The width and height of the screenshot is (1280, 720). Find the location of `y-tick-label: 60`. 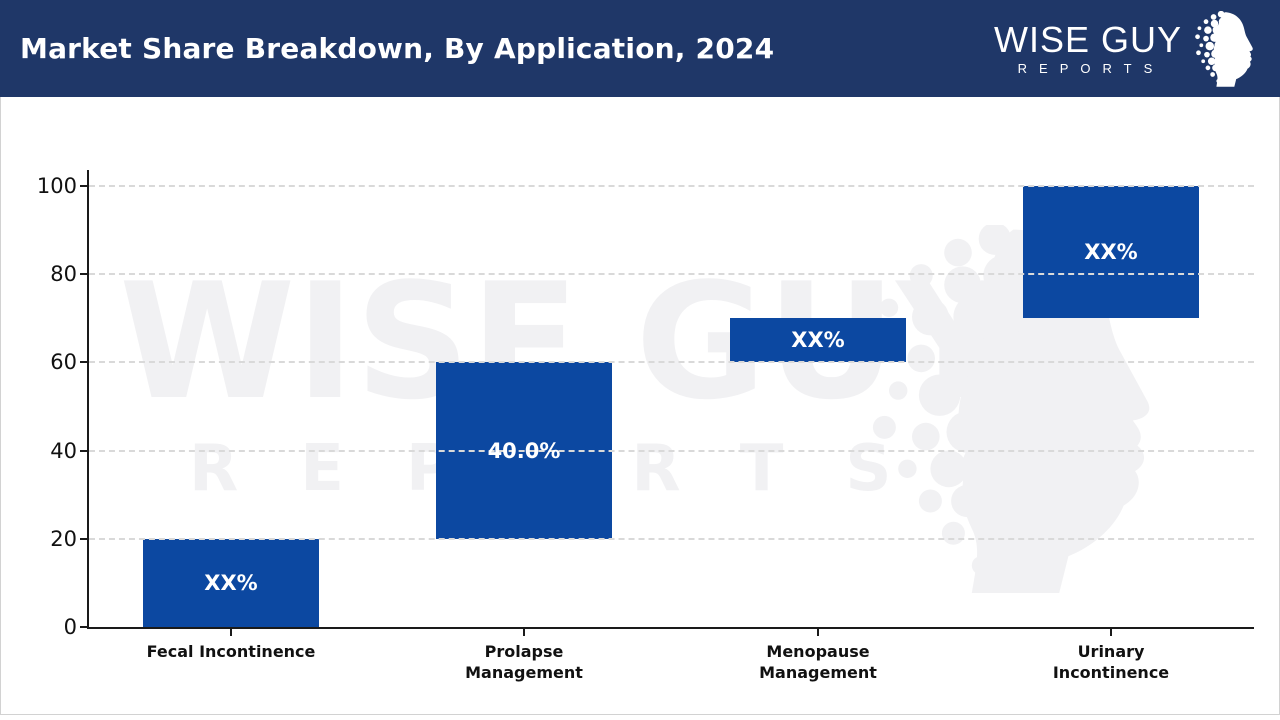

y-tick-label: 60 is located at coordinates (63, 362).